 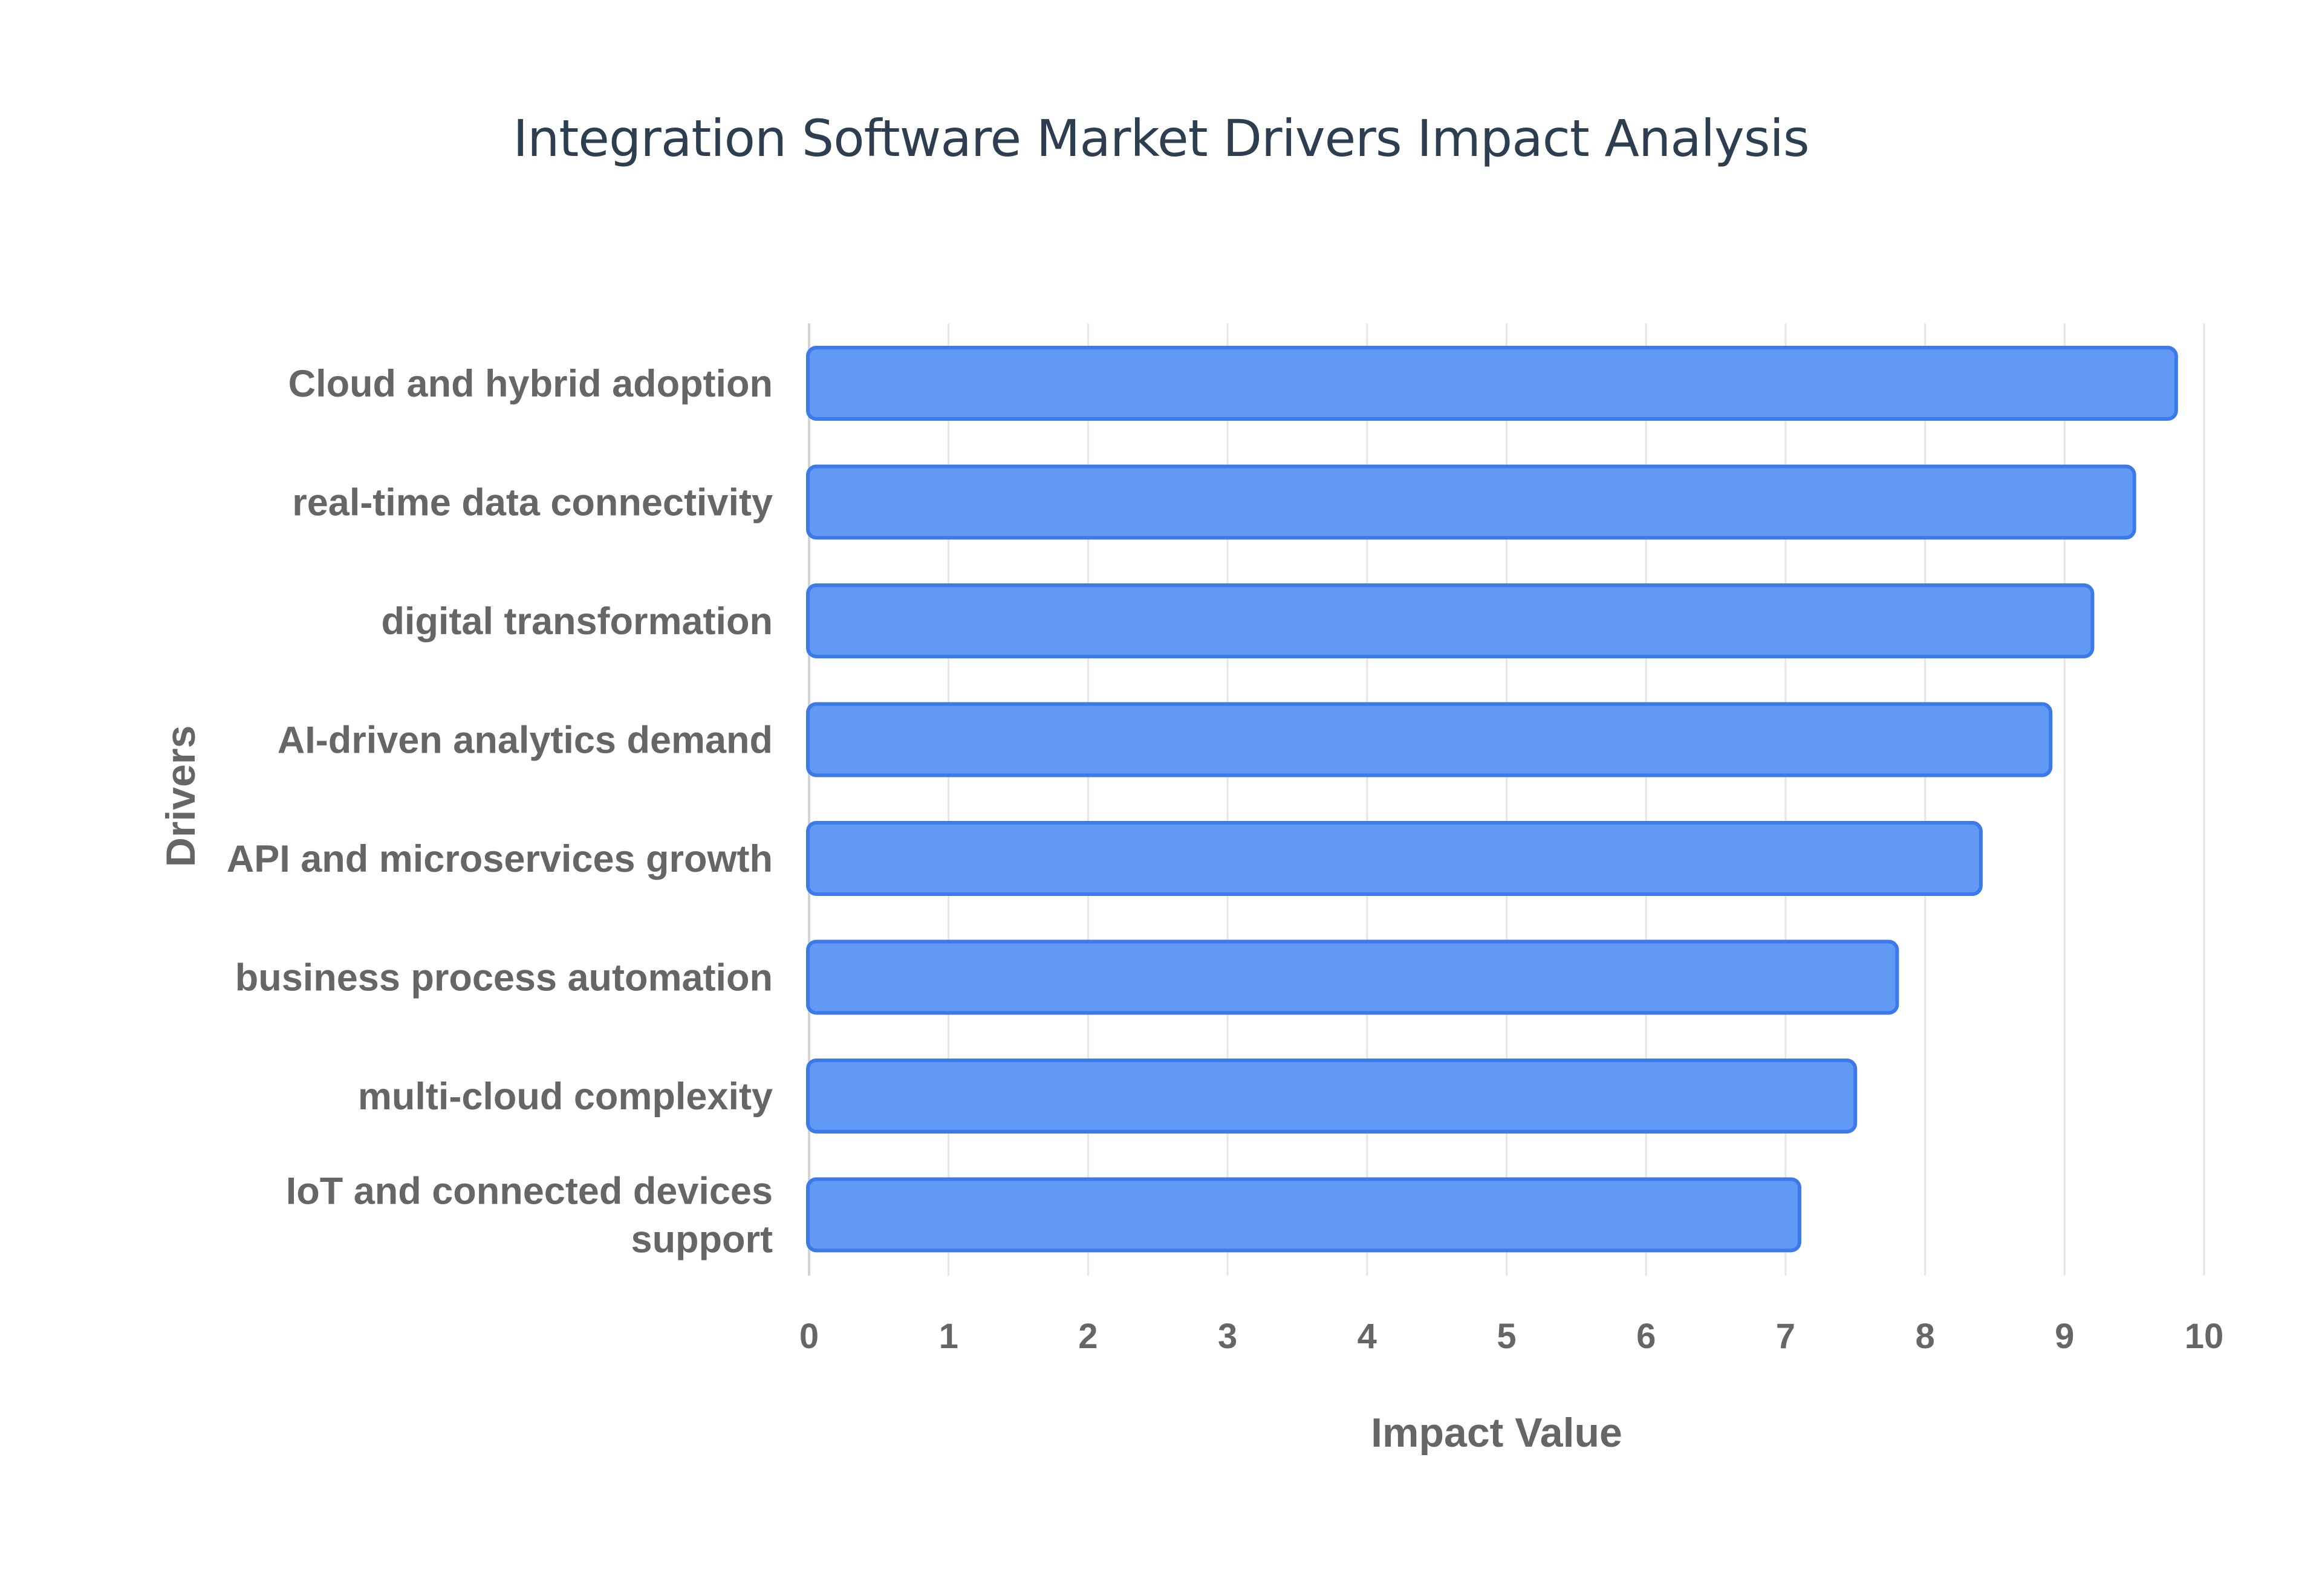 I want to click on x-axis-ticks: 0 1 2 3 4 5 6 7 8 9 10, so click(x=1511, y=1336).